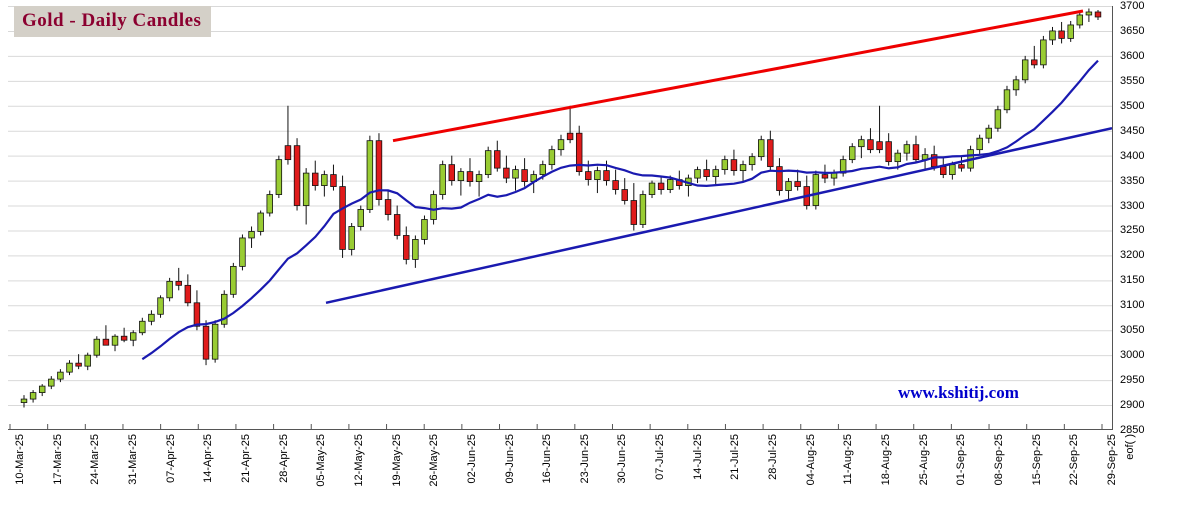 The width and height of the screenshot is (1180, 527). I want to click on x-axis-tick: 07-Apr-25, so click(170, 458).